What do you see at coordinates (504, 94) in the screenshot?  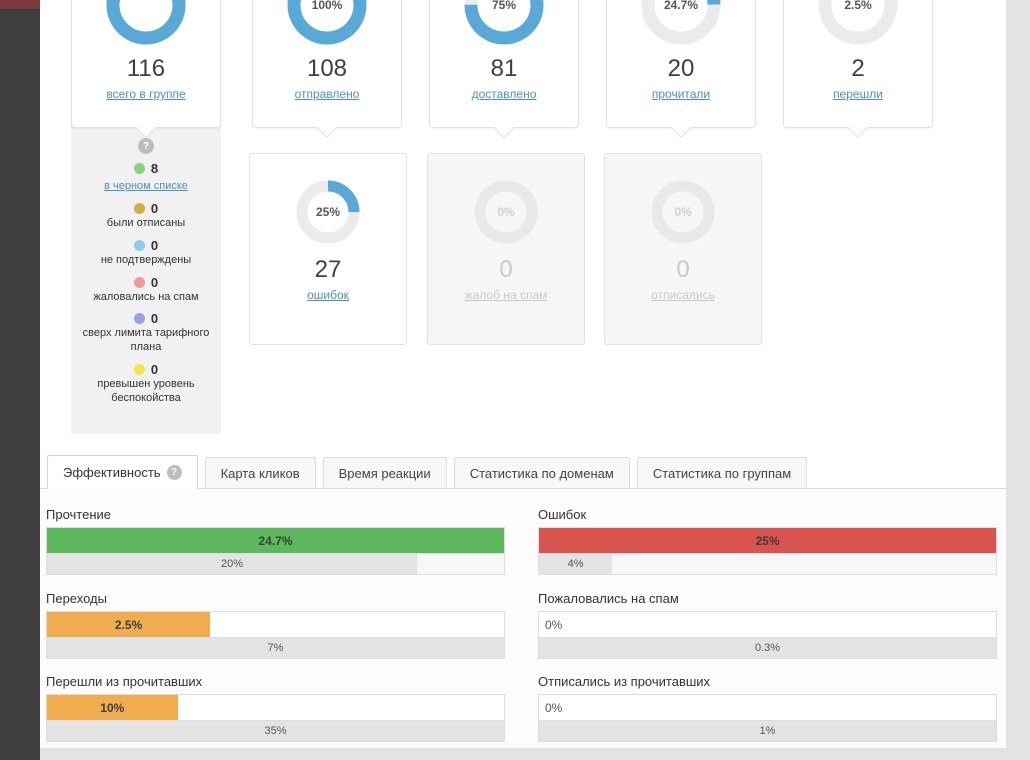 I see `card-link-delivered: доставлено` at bounding box center [504, 94].